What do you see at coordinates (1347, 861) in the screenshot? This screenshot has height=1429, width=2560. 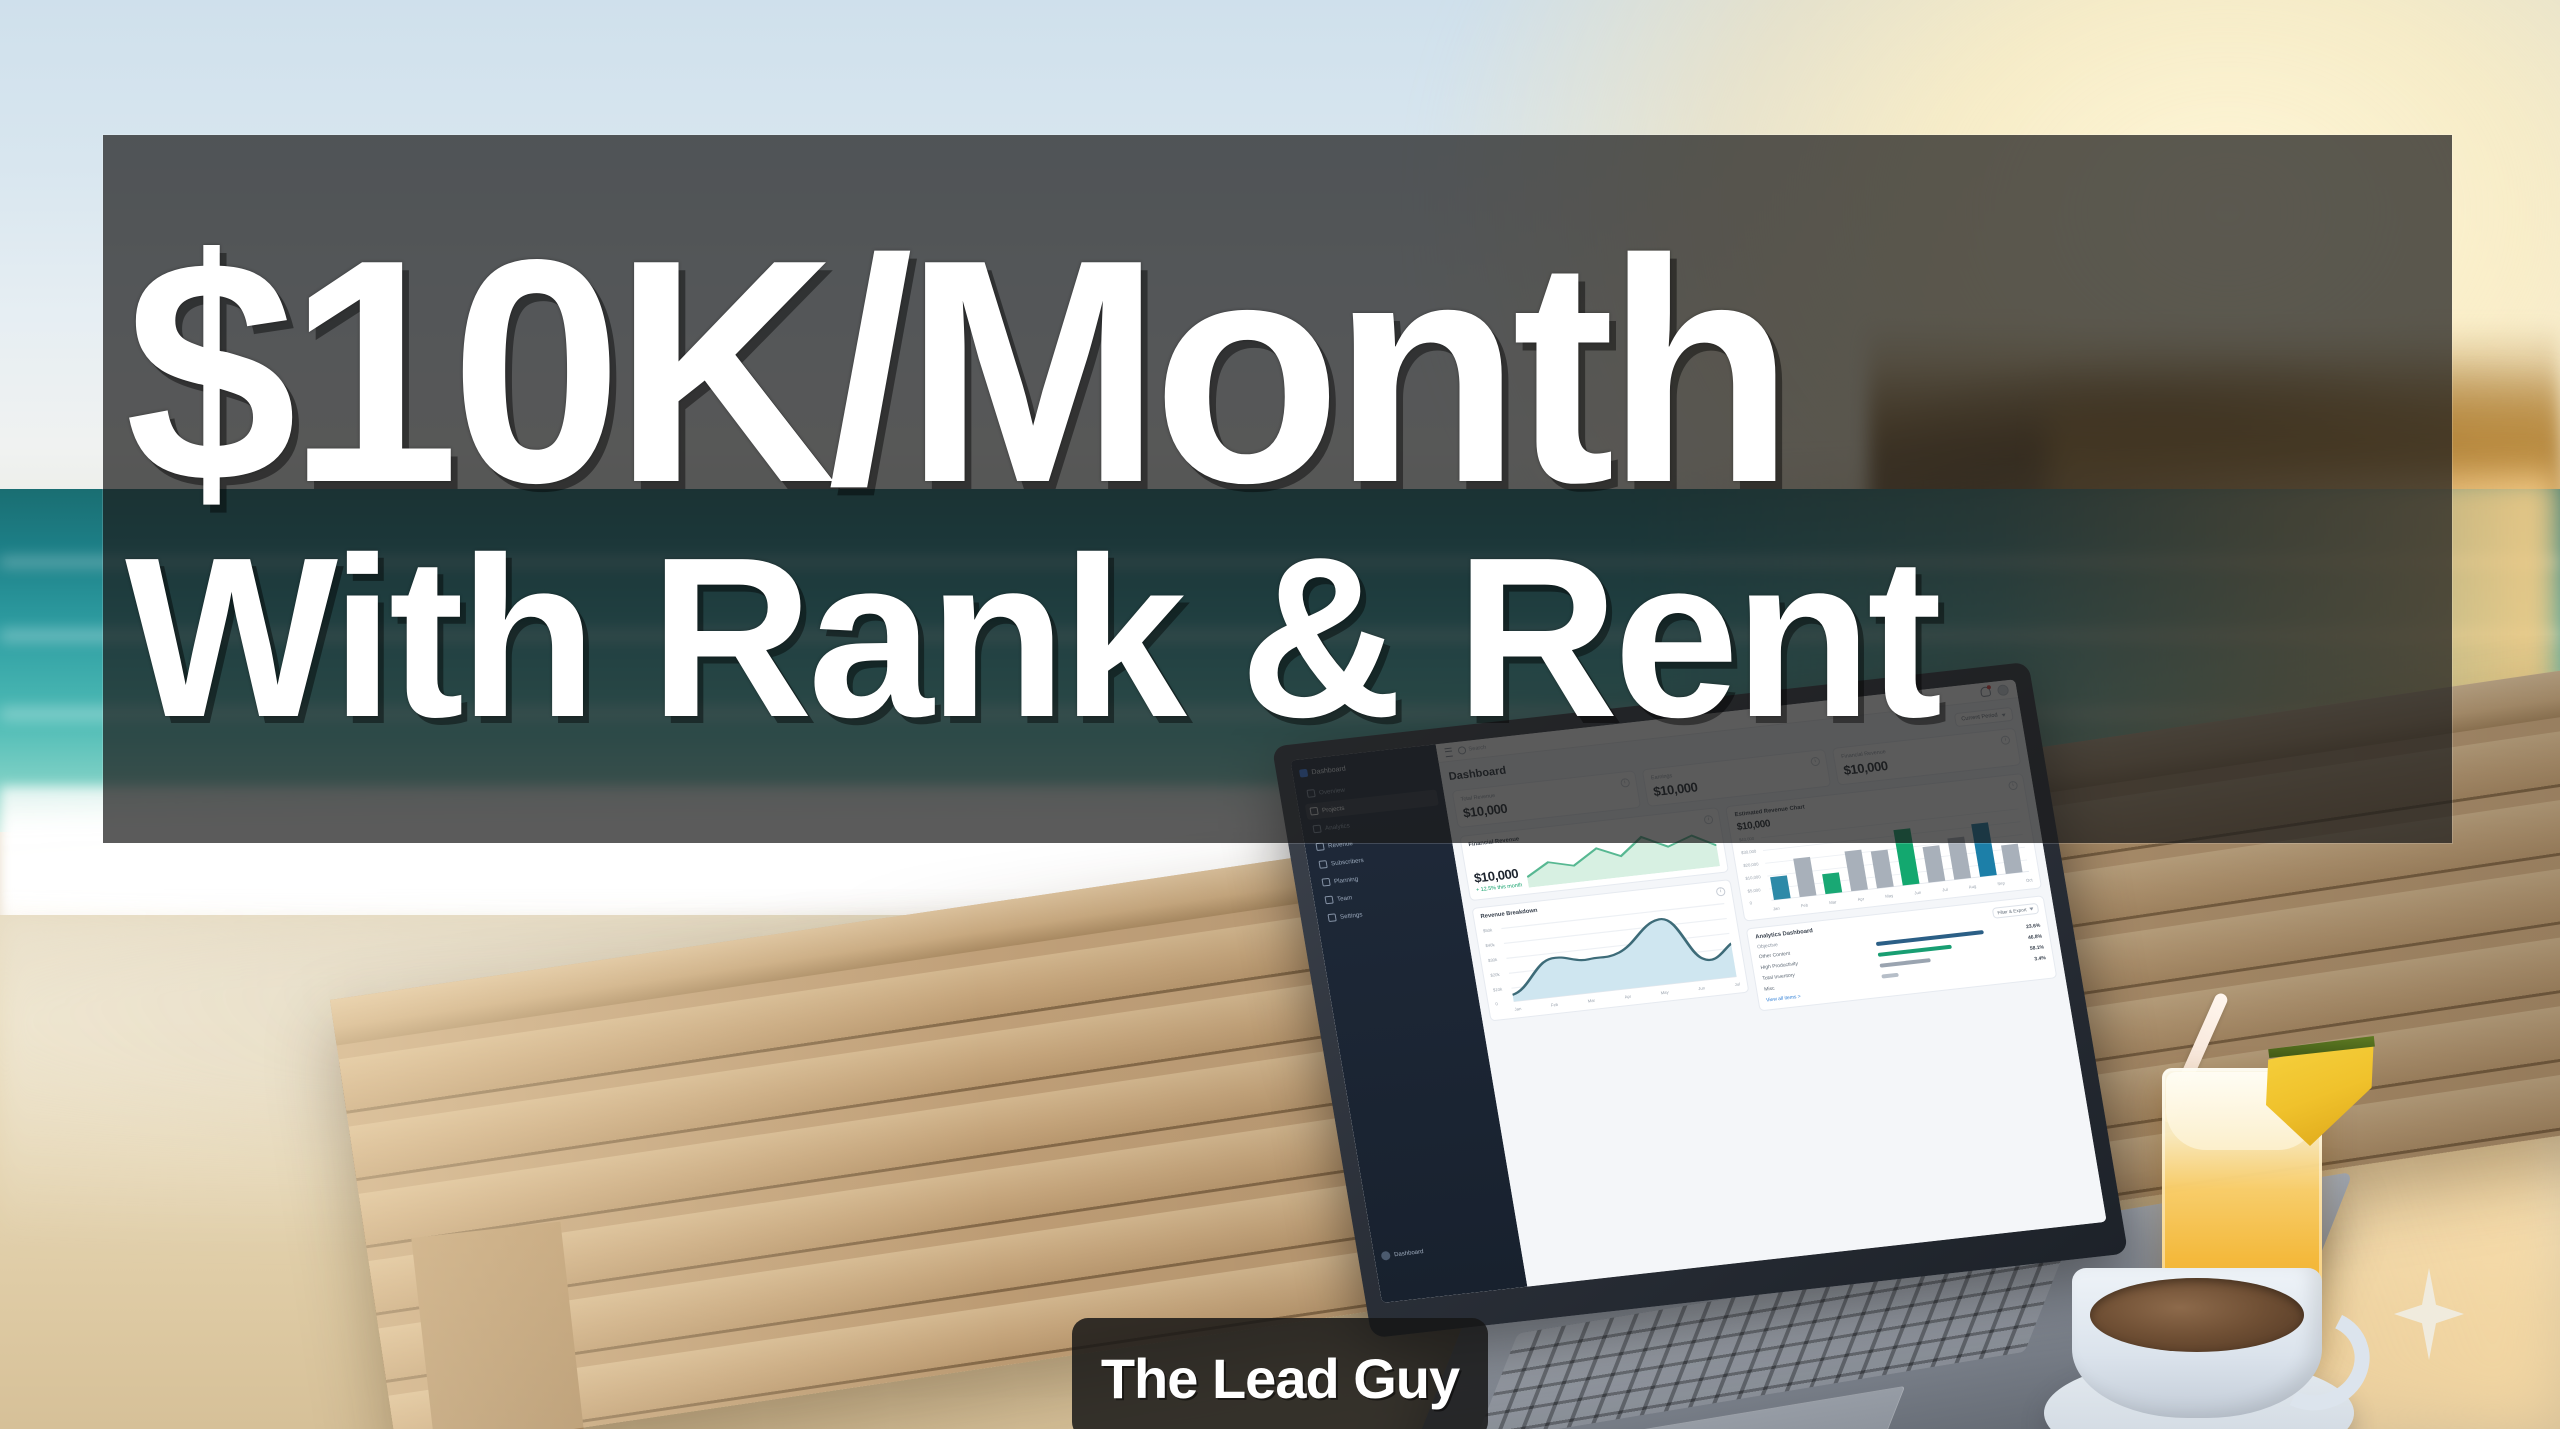 I see `sidebar-item-label: Subscribers` at bounding box center [1347, 861].